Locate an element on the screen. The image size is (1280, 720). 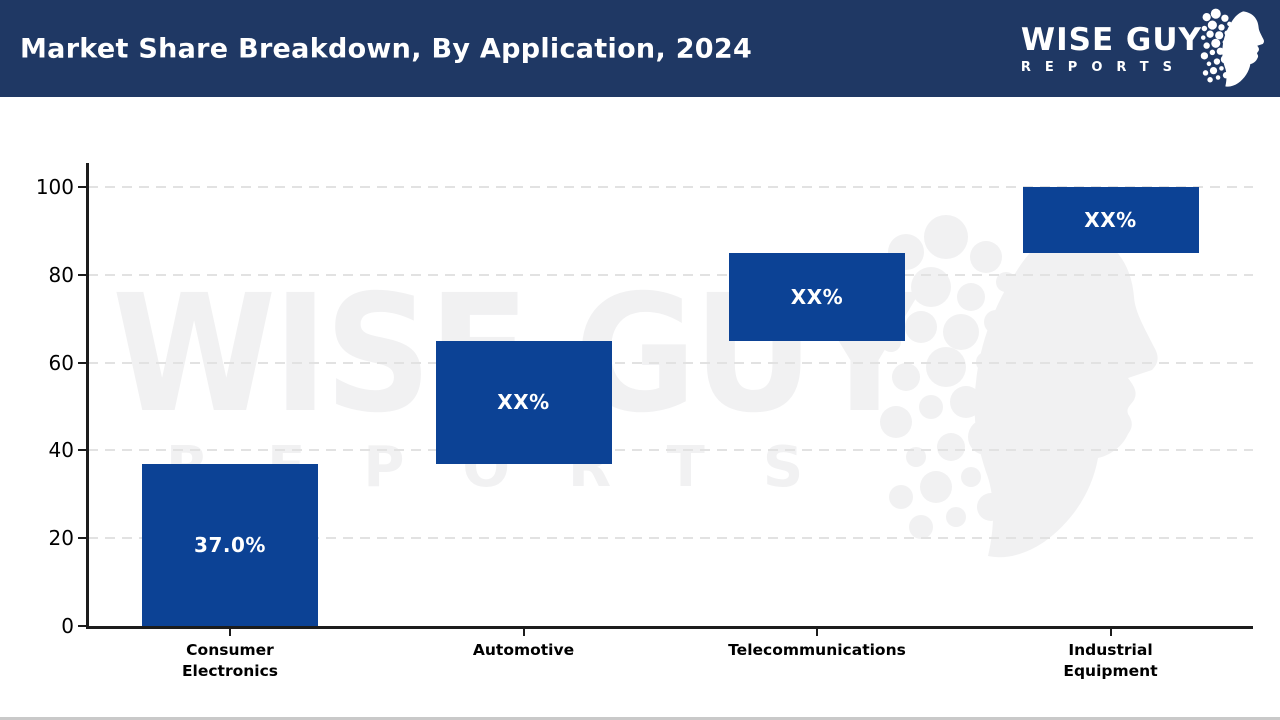
bar-value-label: 37.0% is located at coordinates (230, 544).